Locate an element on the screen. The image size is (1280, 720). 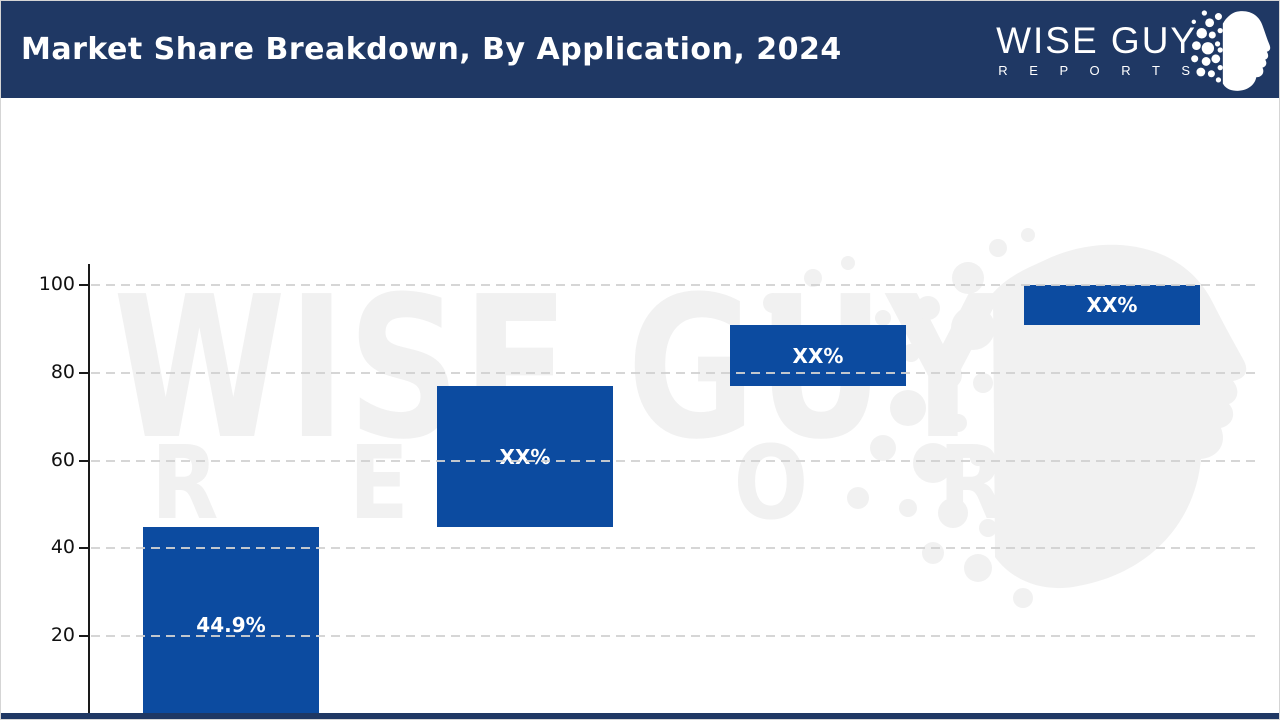
bar-commercial: XX% is located at coordinates (525, 456).